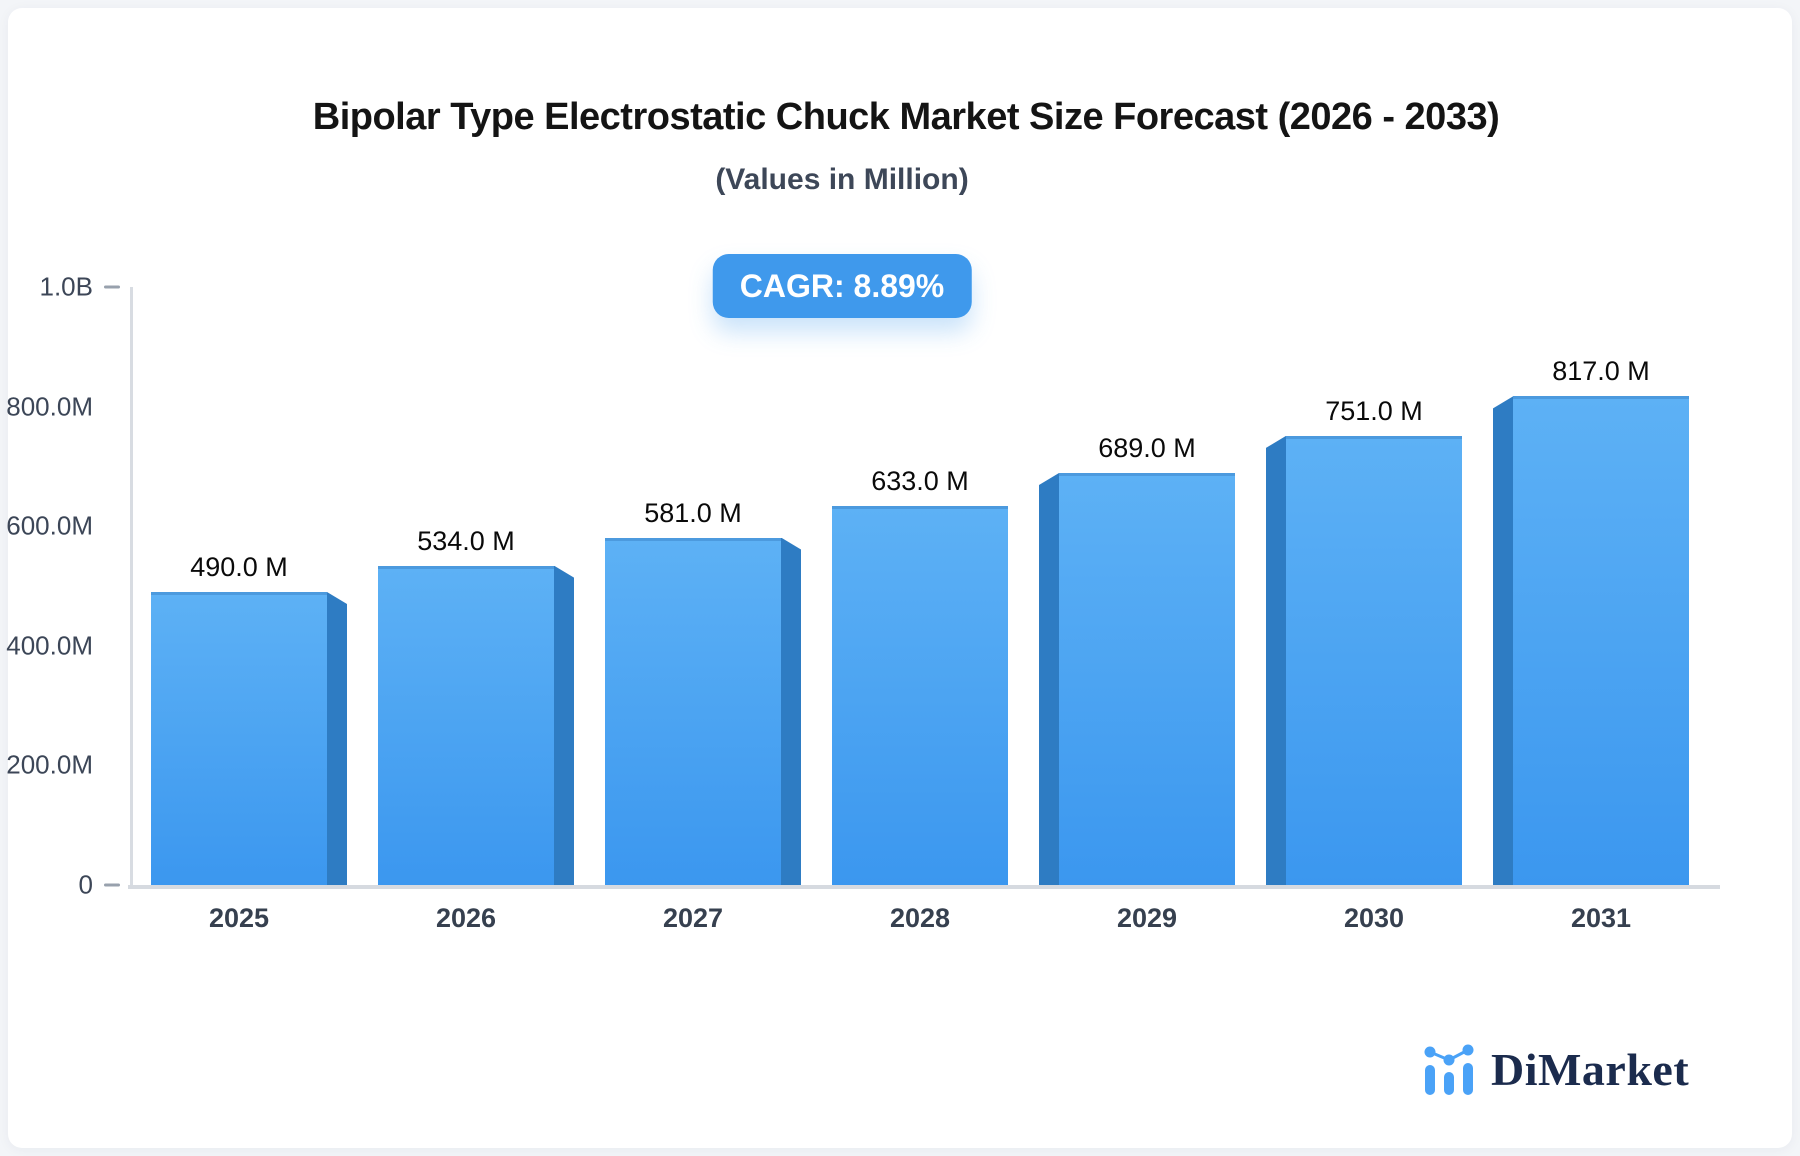  Describe the element at coordinates (920, 695) in the screenshot. I see `bar-2028` at that location.